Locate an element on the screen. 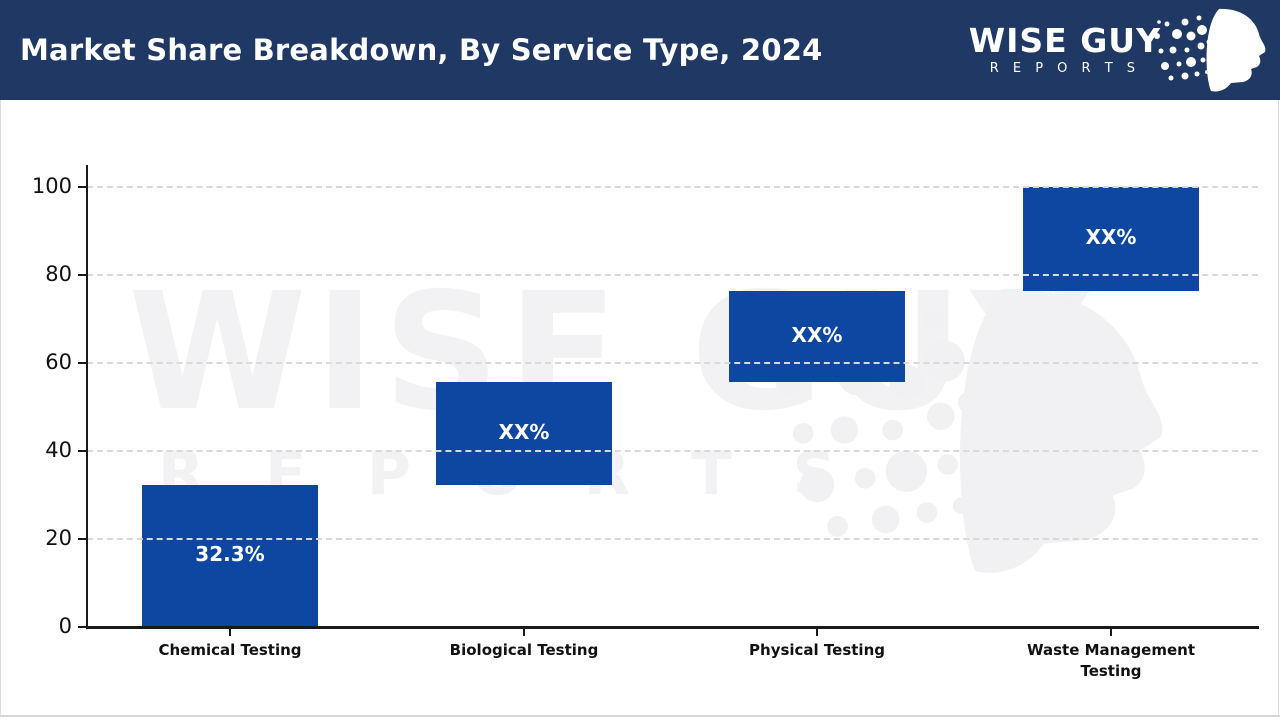  category-label-2: Biological Testing is located at coordinates (524, 650).